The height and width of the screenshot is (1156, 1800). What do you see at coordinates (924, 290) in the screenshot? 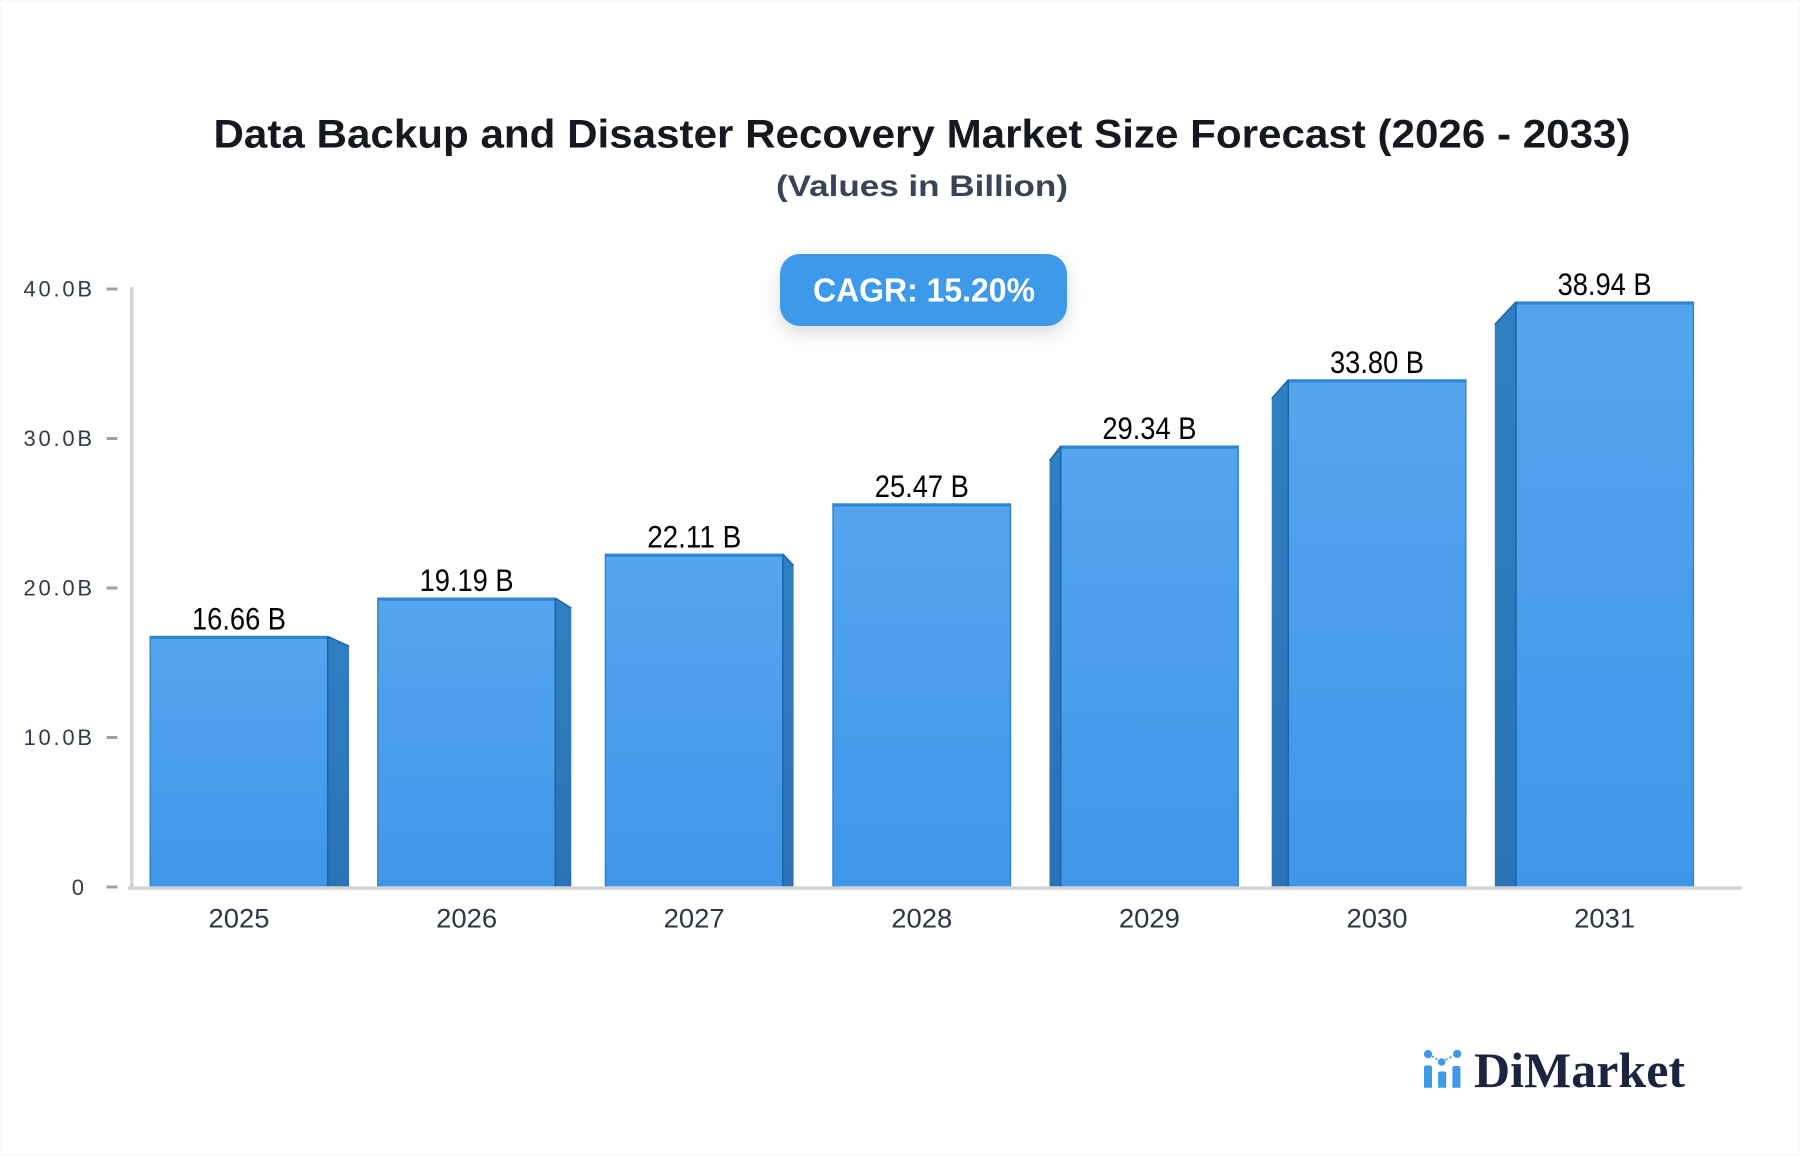
I see `svg-text: CAGR: 15.20%` at bounding box center [924, 290].